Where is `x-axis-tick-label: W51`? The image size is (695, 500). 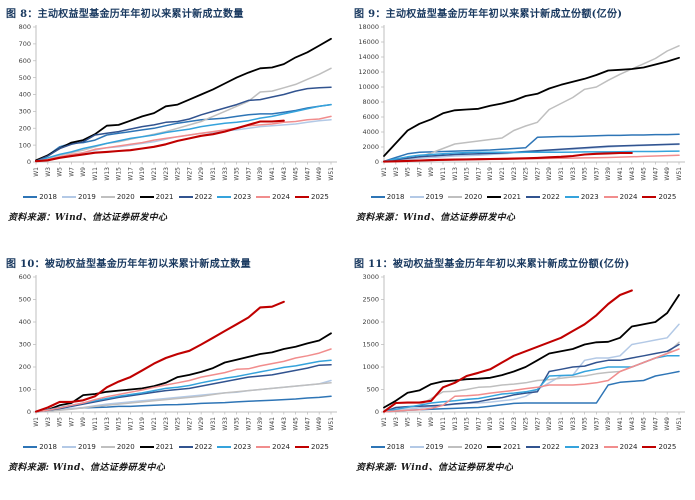 x-axis-tick-label: W51 is located at coordinates (331, 424).